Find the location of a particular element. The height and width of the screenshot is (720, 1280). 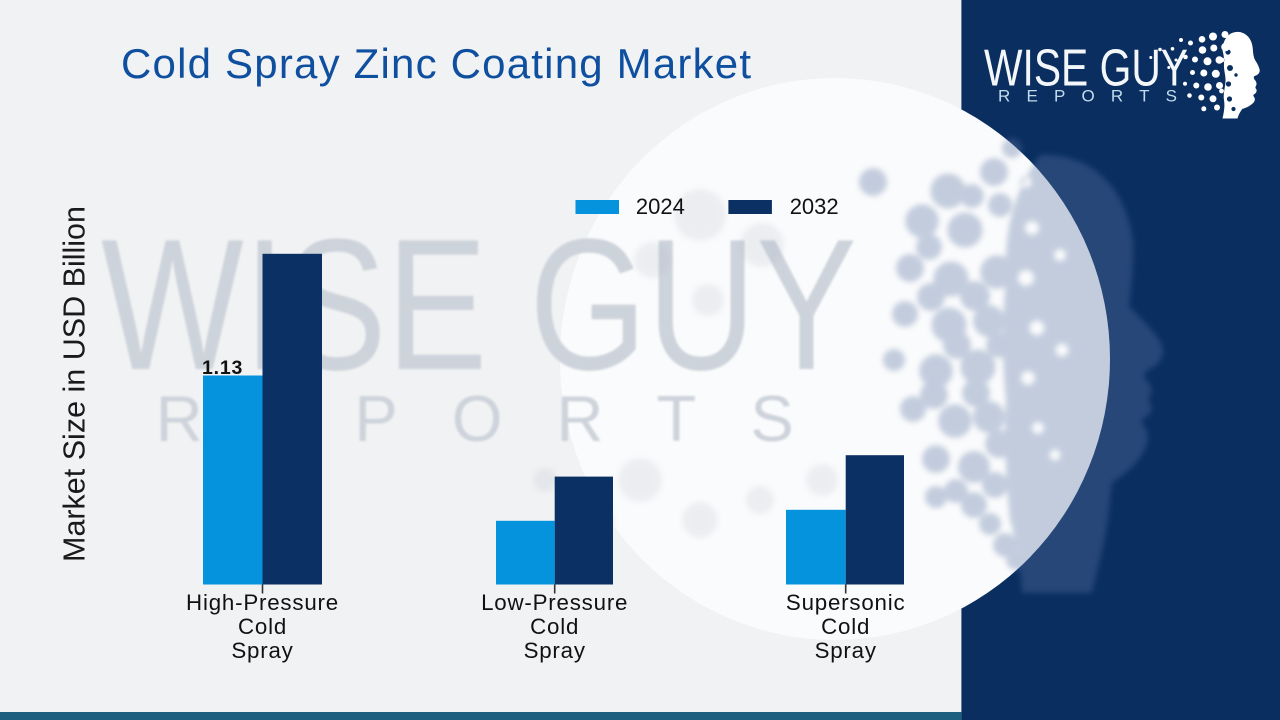

svg-text: Cold Spray Zinc Coating Market is located at coordinates (436, 63).